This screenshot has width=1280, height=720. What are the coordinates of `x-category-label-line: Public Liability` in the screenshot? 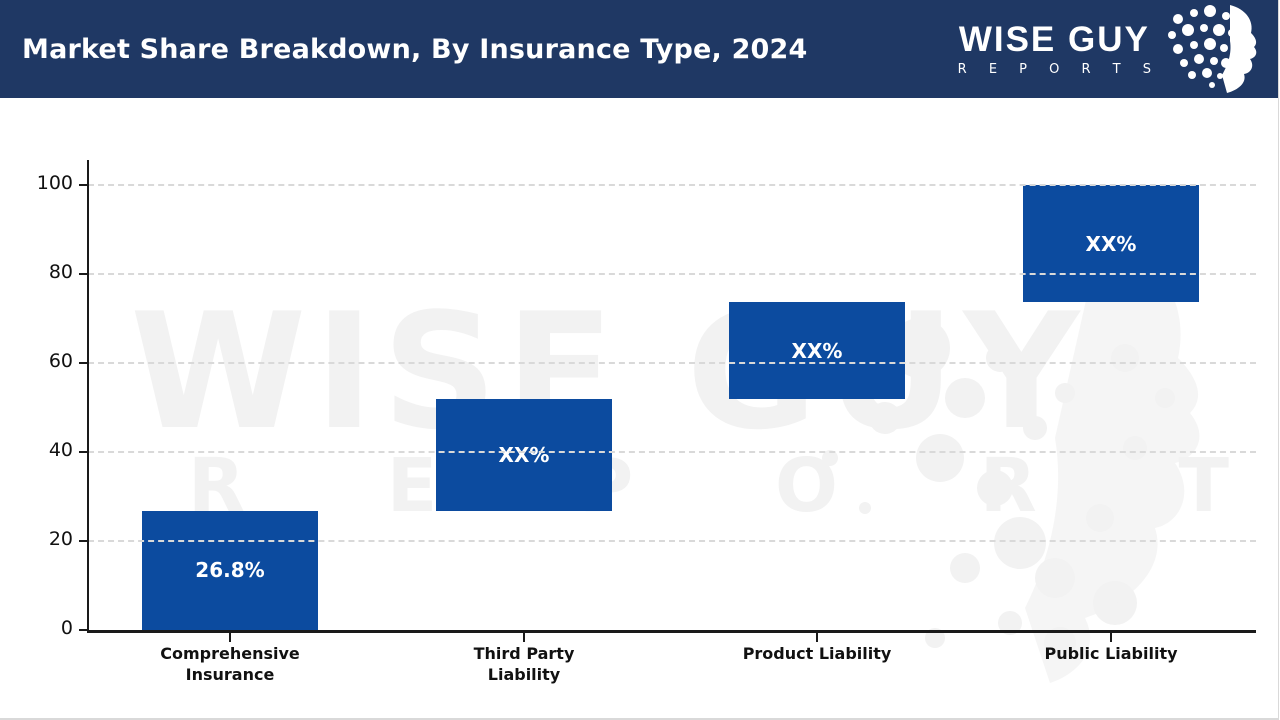 It's located at (1111, 653).